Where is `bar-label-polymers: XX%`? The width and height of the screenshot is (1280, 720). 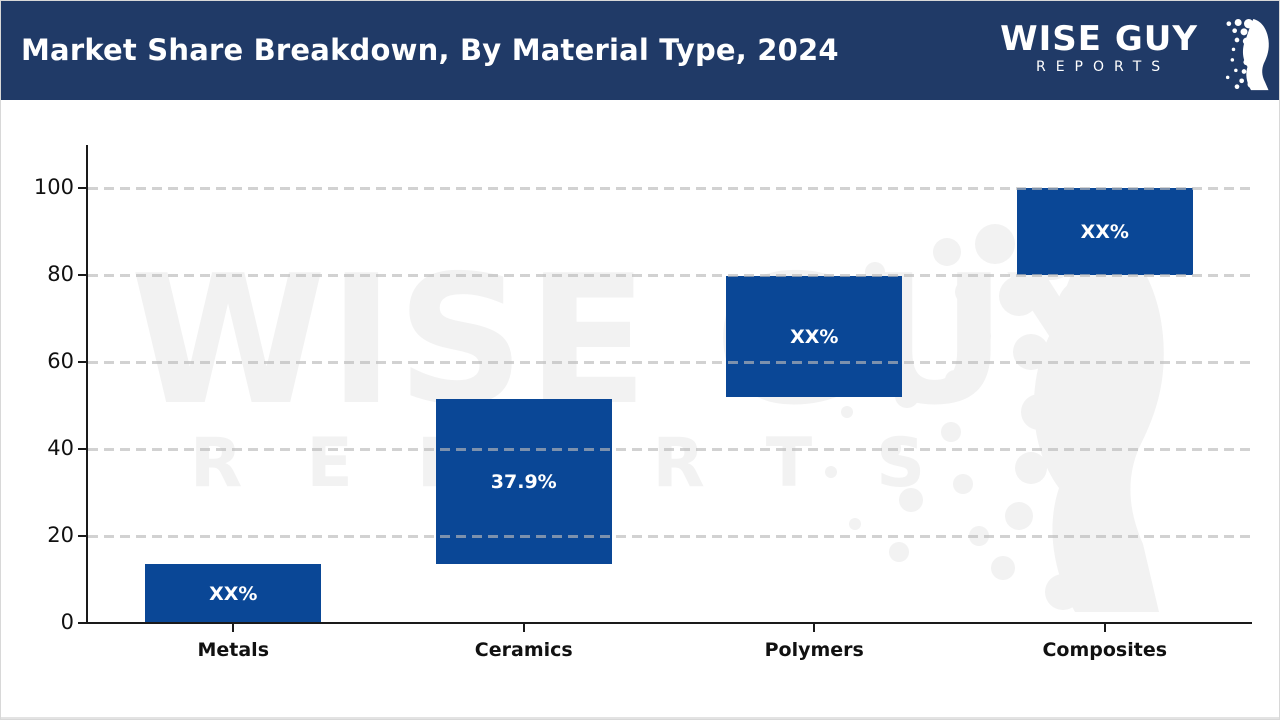
bar-label-polymers: XX% is located at coordinates (814, 336).